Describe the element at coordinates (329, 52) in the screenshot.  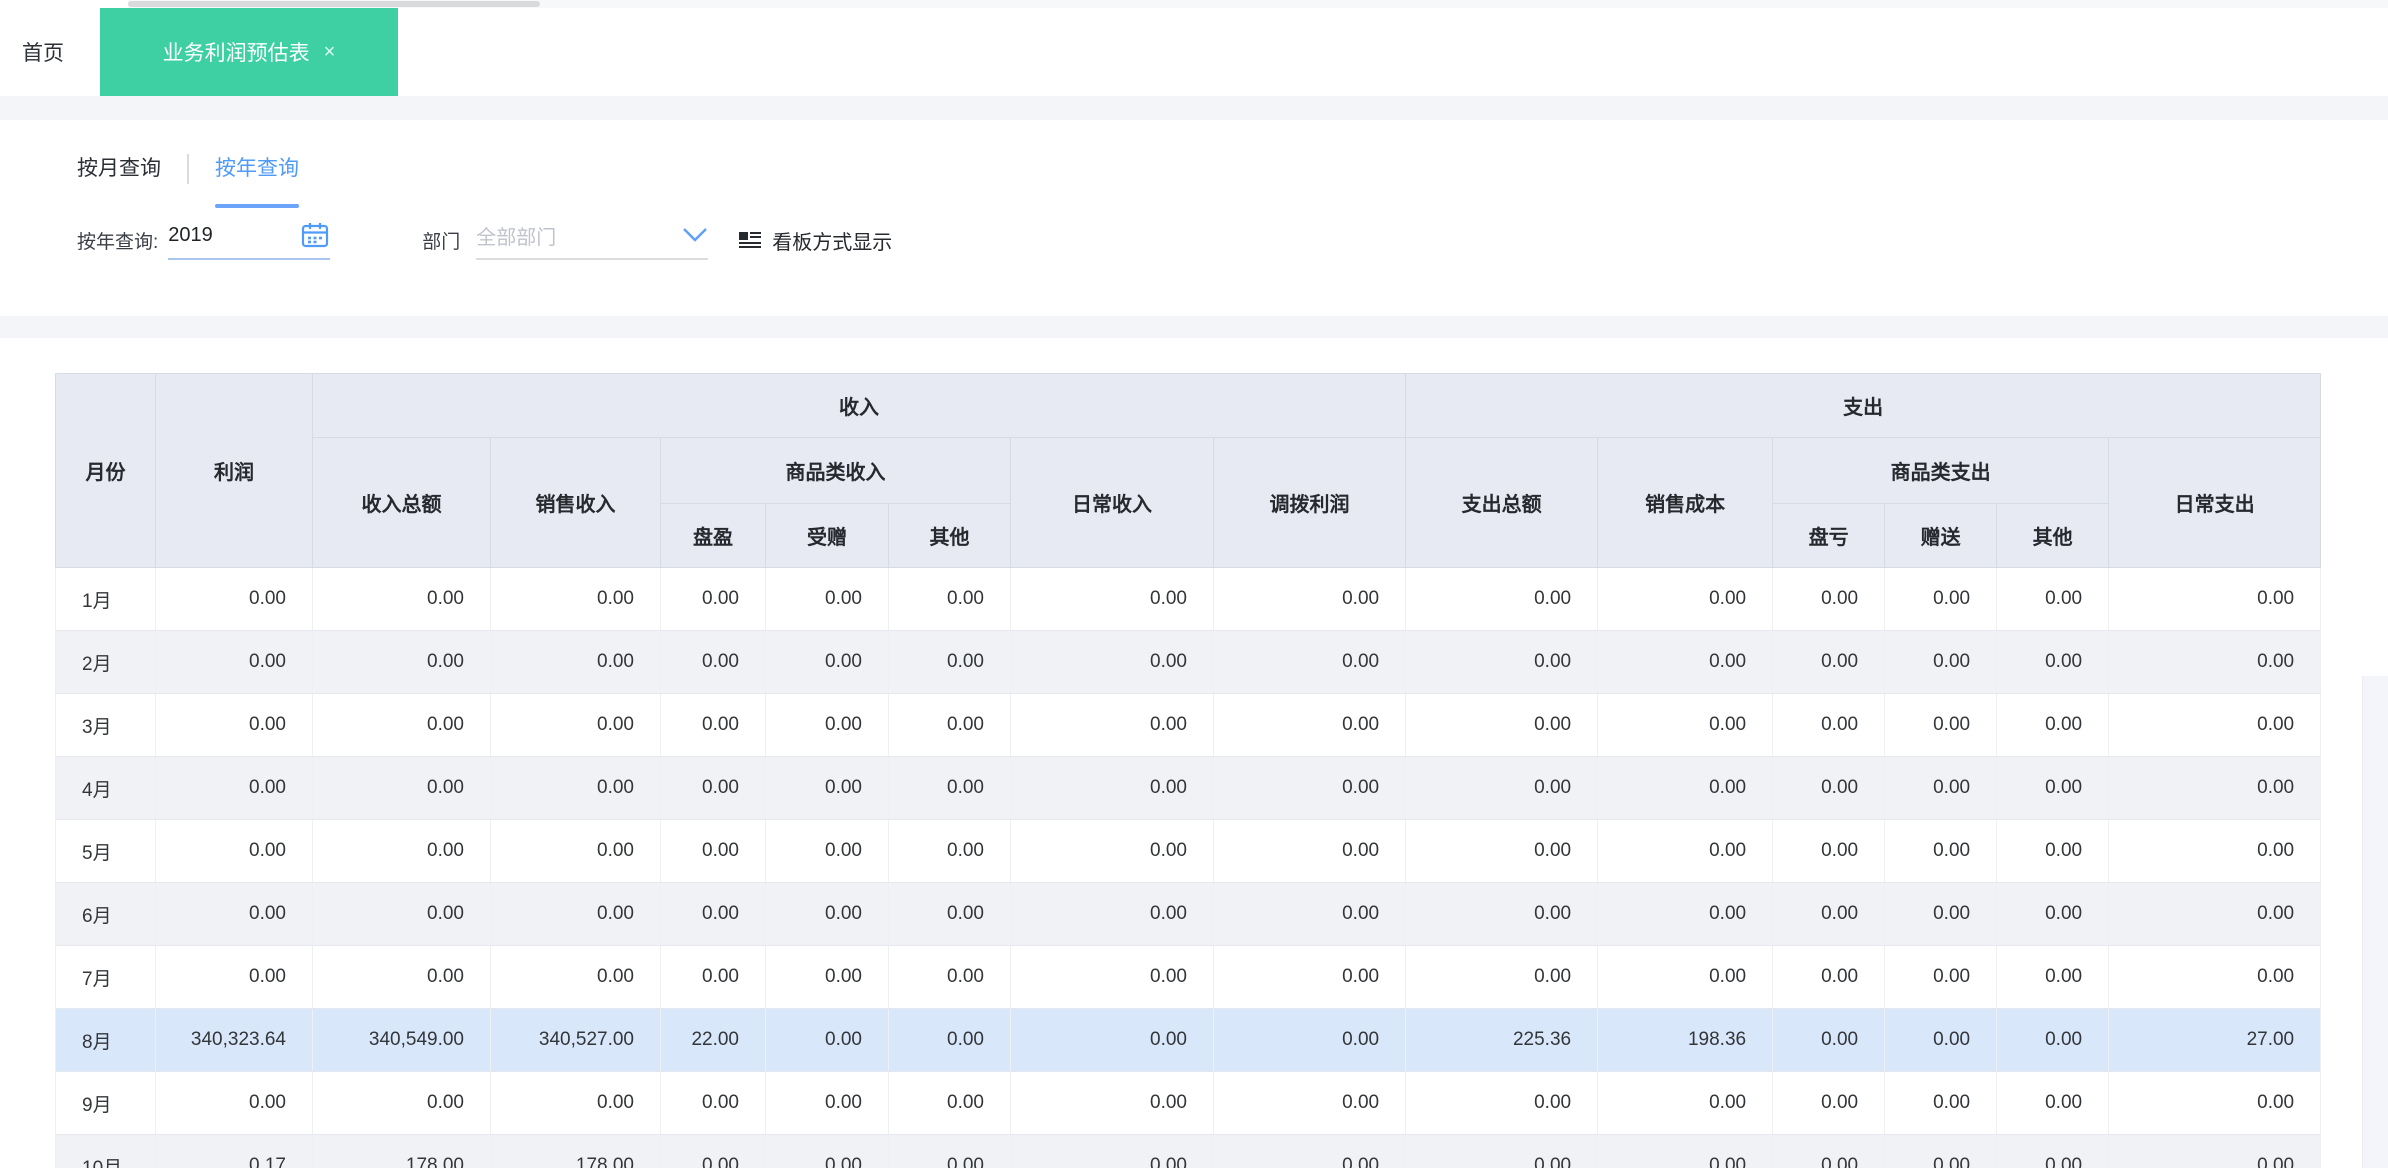
I see `close-icon: ×` at that location.